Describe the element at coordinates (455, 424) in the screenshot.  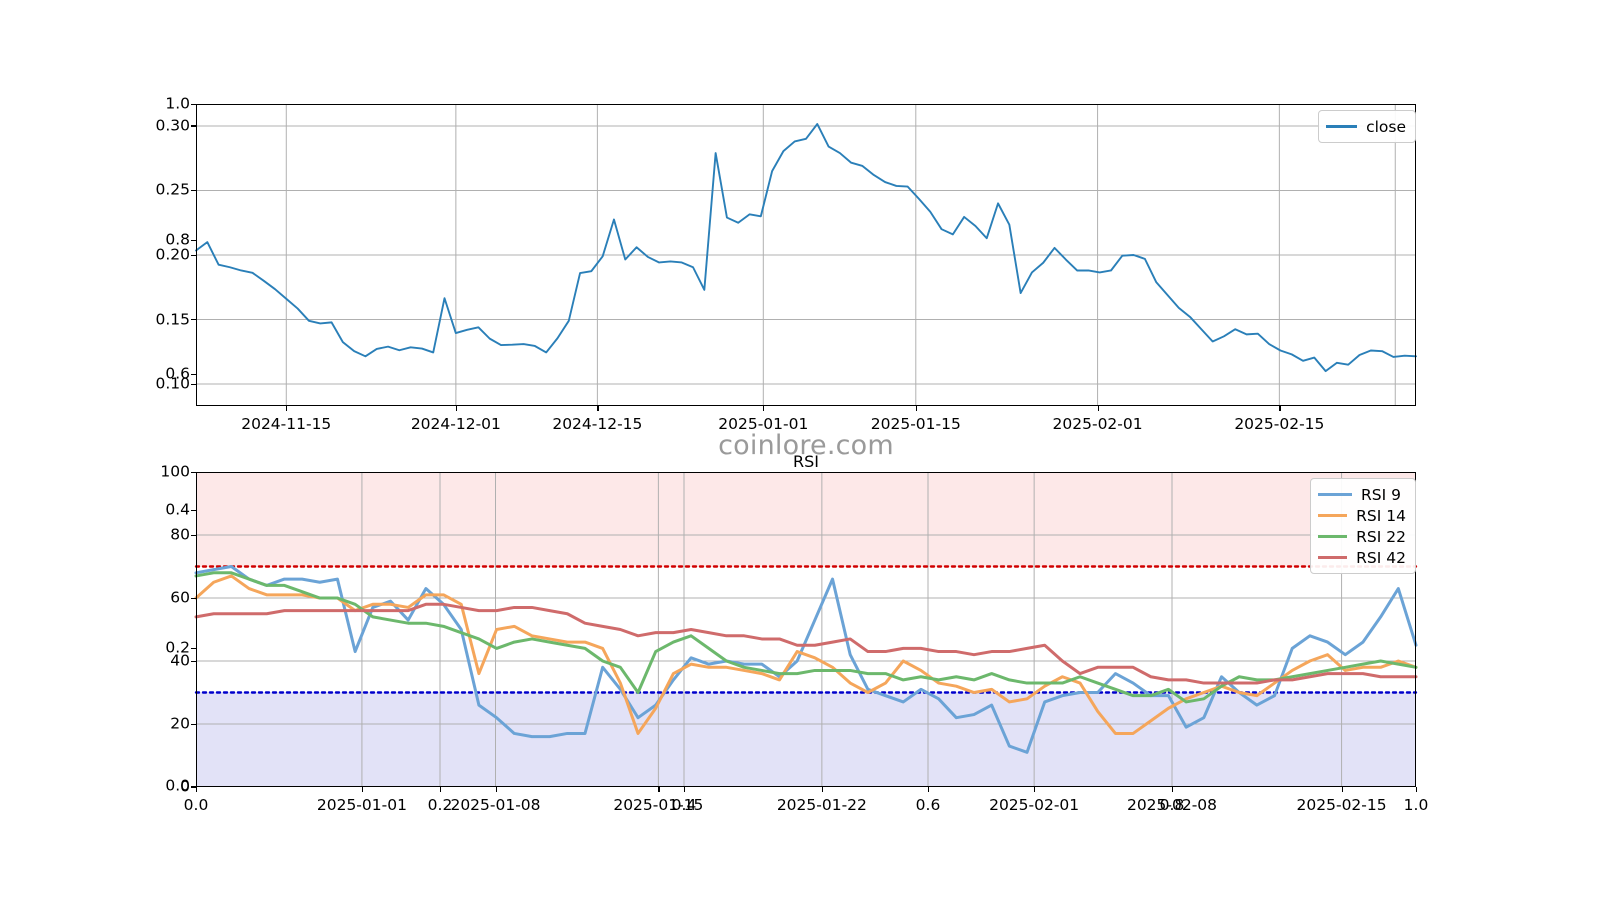
I see `price-xtick-label: 2024-12-01` at that location.